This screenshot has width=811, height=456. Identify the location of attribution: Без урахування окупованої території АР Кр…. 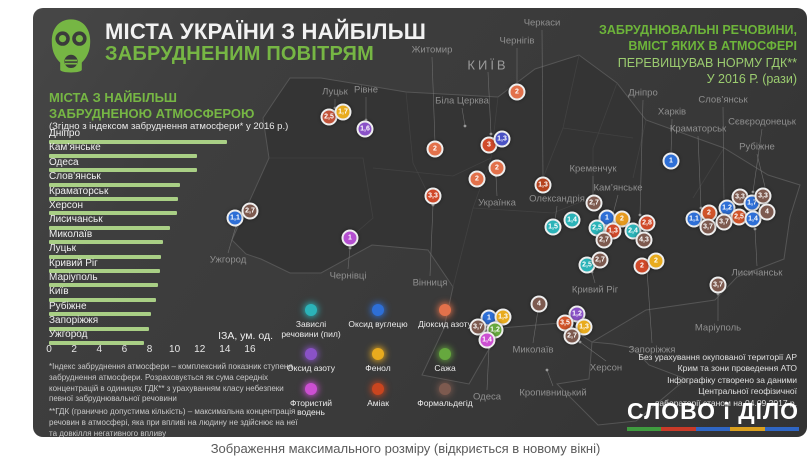
(717, 380).